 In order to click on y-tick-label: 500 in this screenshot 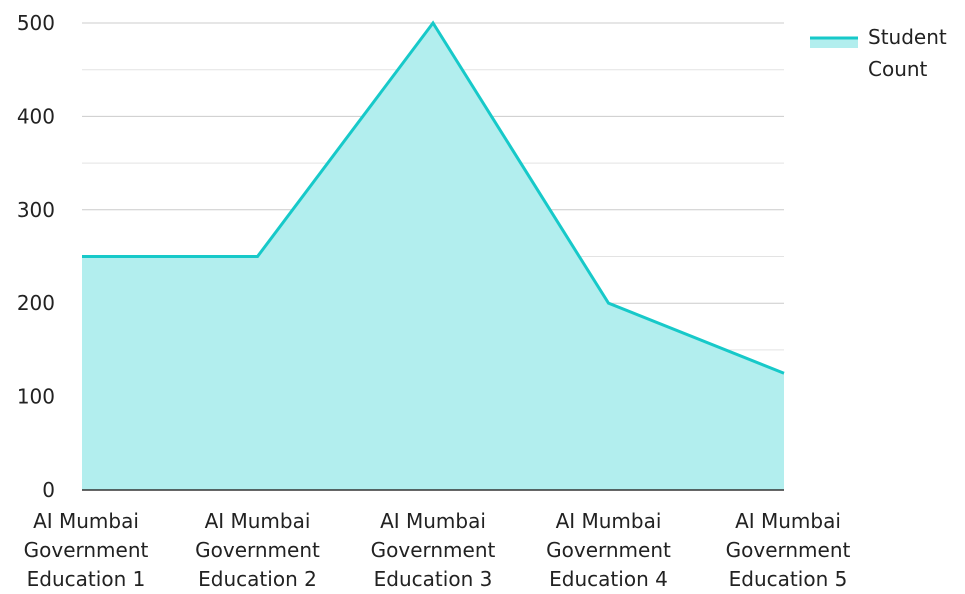, I will do `click(36, 23)`.